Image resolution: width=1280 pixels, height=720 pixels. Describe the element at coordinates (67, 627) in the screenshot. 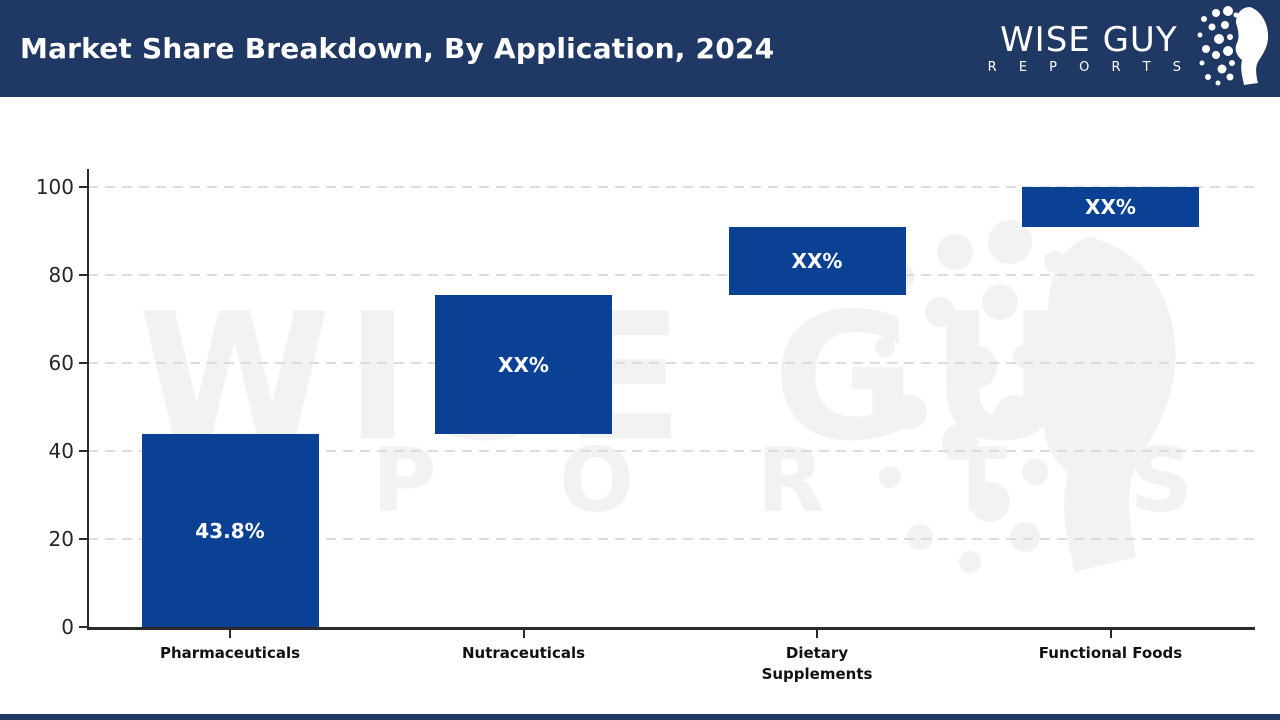

I see `y-axis-tick-label: 0` at that location.